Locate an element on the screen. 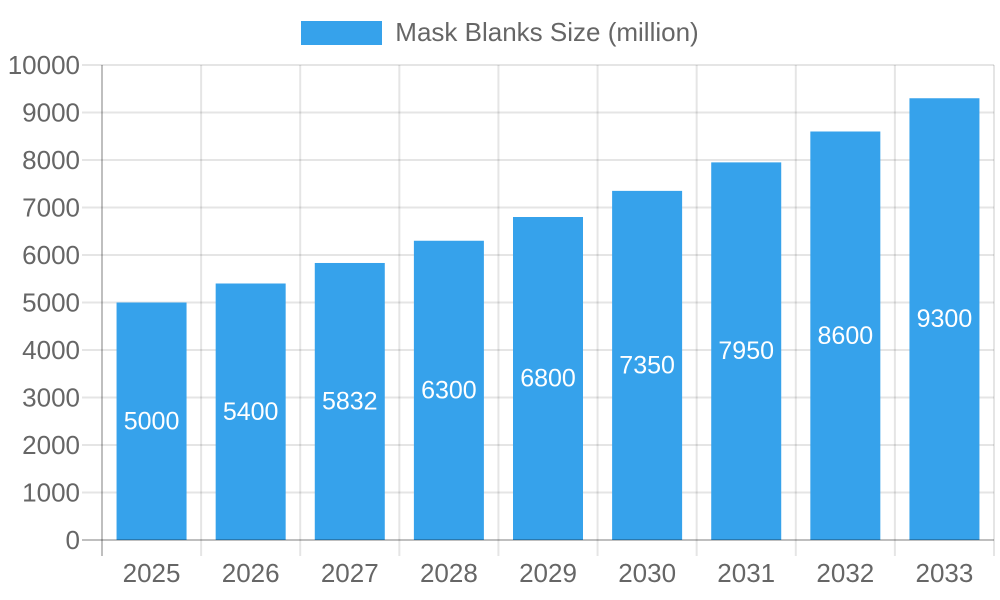 The width and height of the screenshot is (1000, 600). y-tick-label: 5000 is located at coordinates (51, 303).